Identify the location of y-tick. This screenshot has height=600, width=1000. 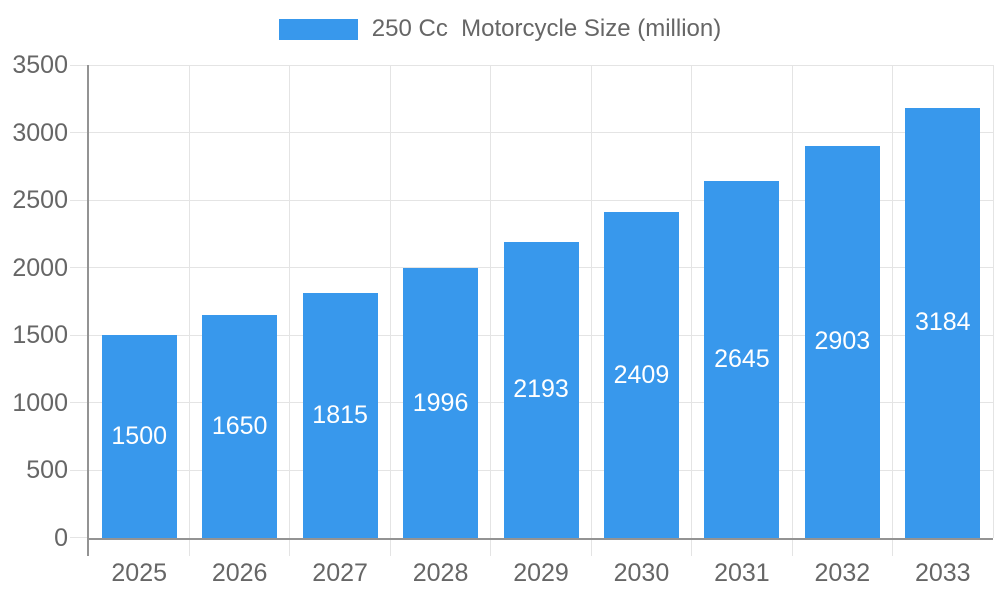
(79, 537).